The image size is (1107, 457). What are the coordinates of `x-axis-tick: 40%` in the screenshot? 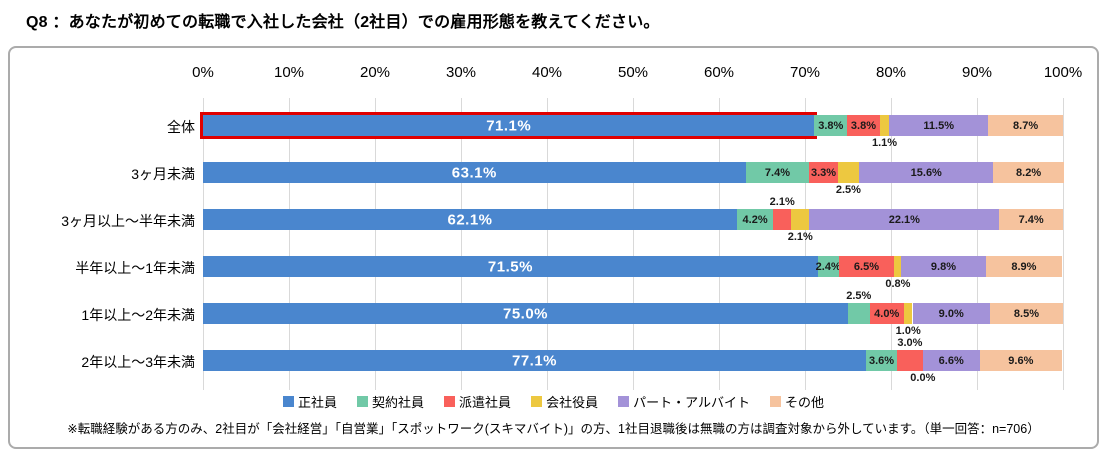 It's located at (547, 72).